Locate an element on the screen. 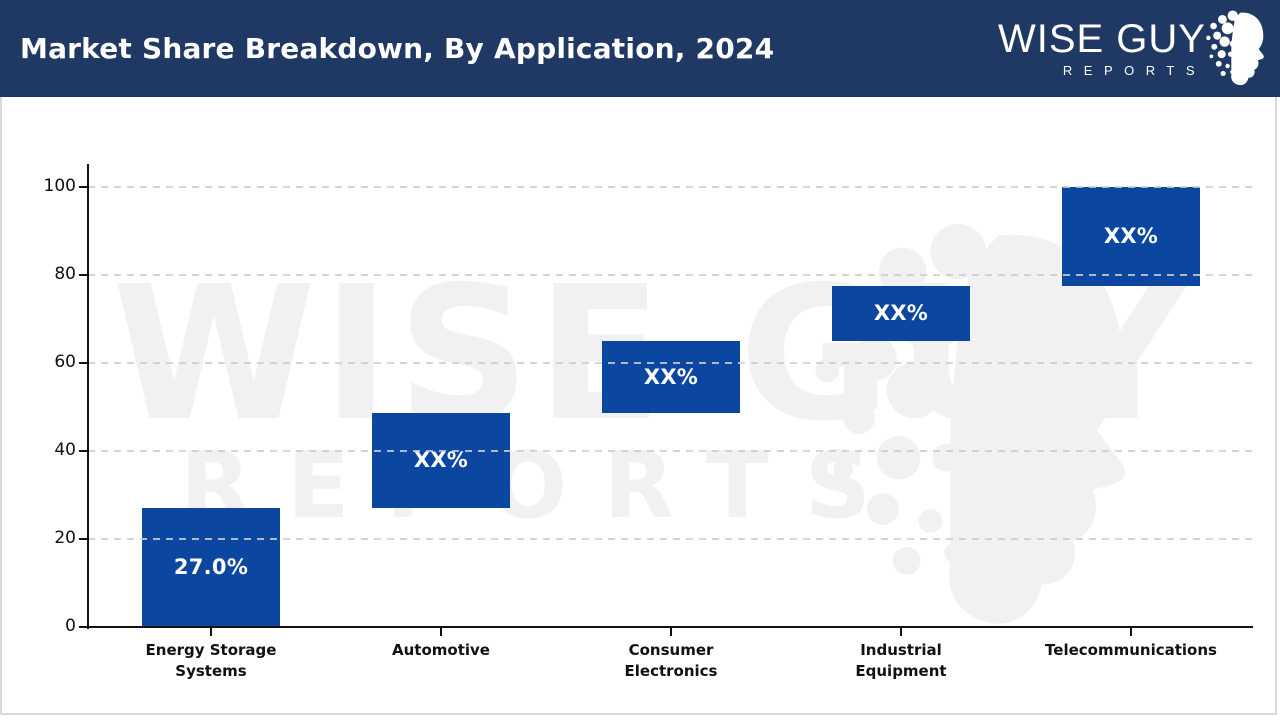 This screenshot has height=720, width=1280. gridline-y20 is located at coordinates (670, 538).